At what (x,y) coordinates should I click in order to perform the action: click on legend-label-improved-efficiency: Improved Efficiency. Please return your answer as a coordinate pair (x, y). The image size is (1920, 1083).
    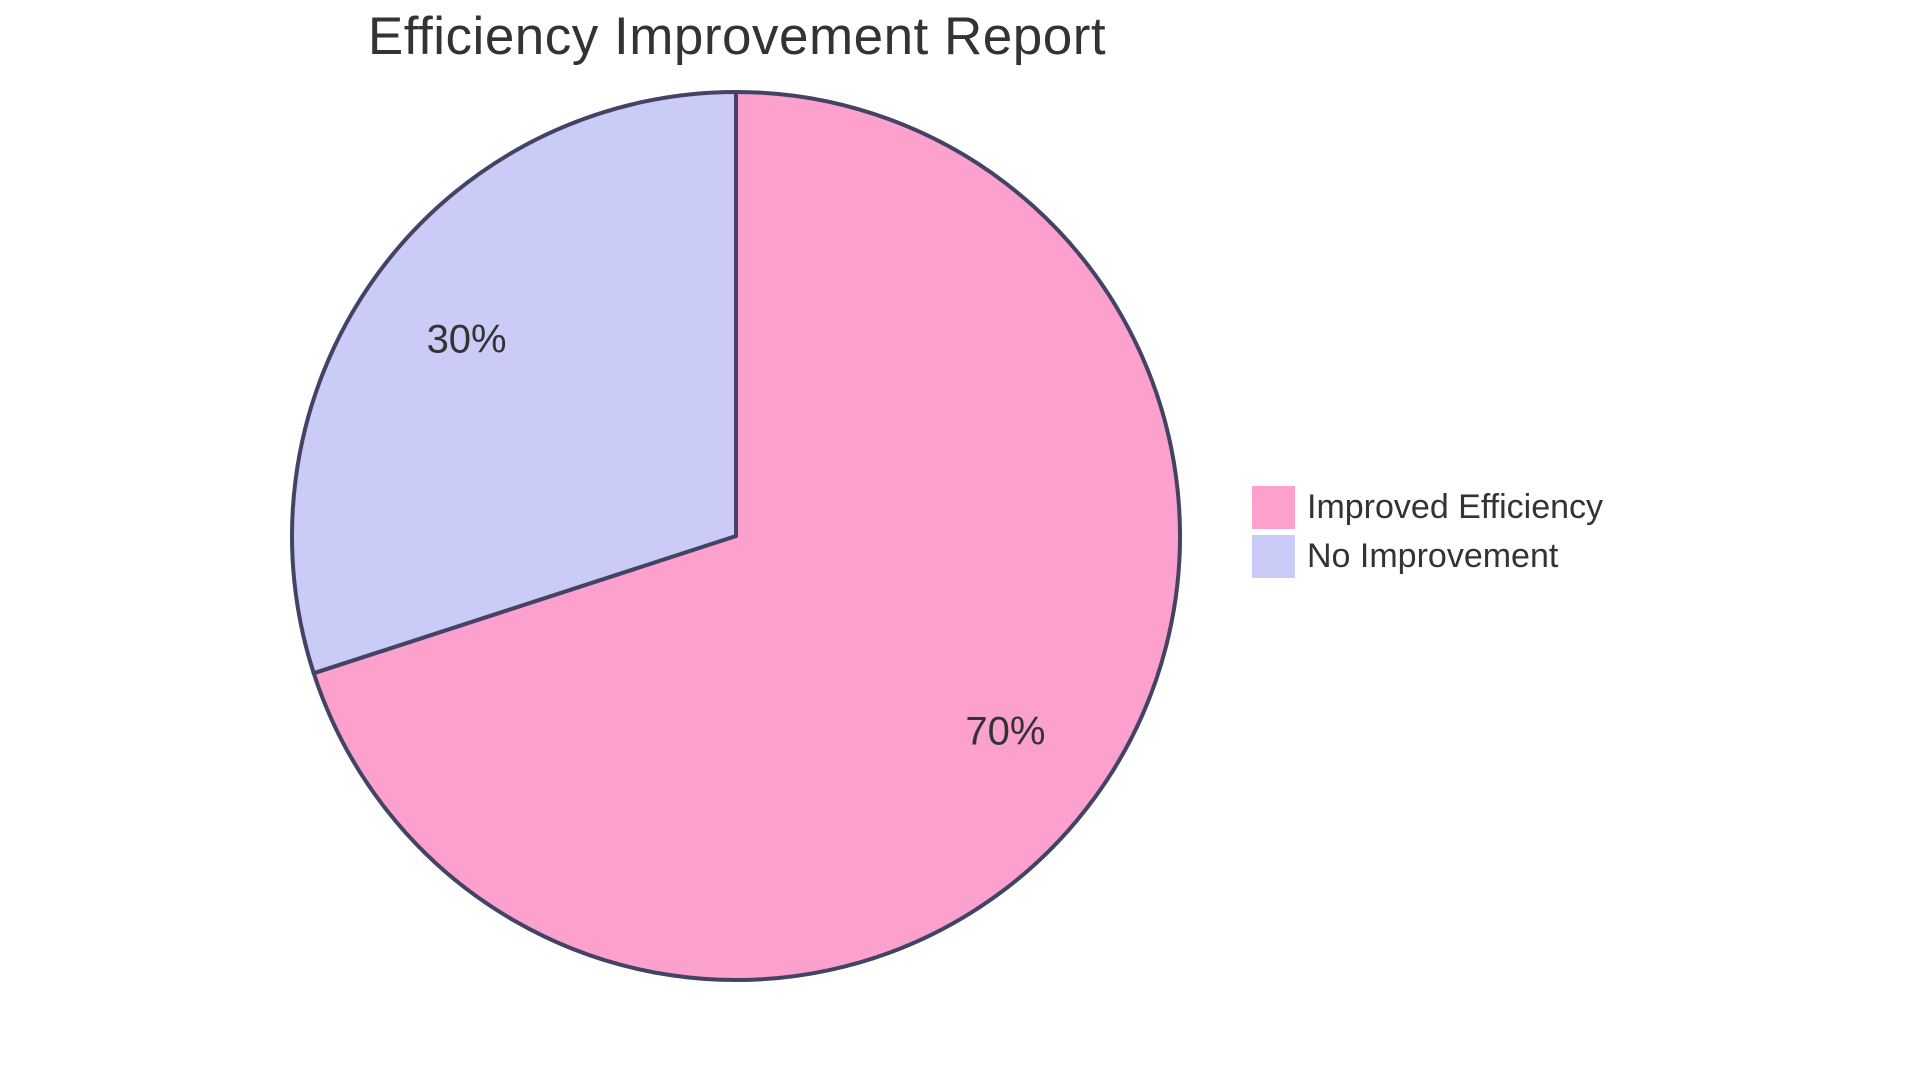
    Looking at the image, I should click on (1455, 507).